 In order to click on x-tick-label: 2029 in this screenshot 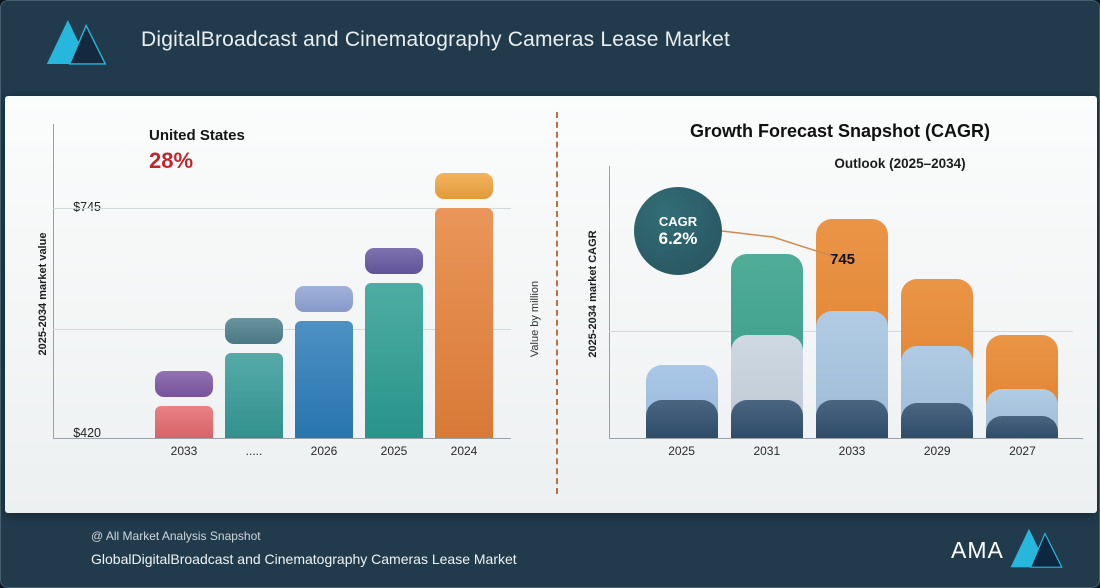, I will do `click(937, 451)`.